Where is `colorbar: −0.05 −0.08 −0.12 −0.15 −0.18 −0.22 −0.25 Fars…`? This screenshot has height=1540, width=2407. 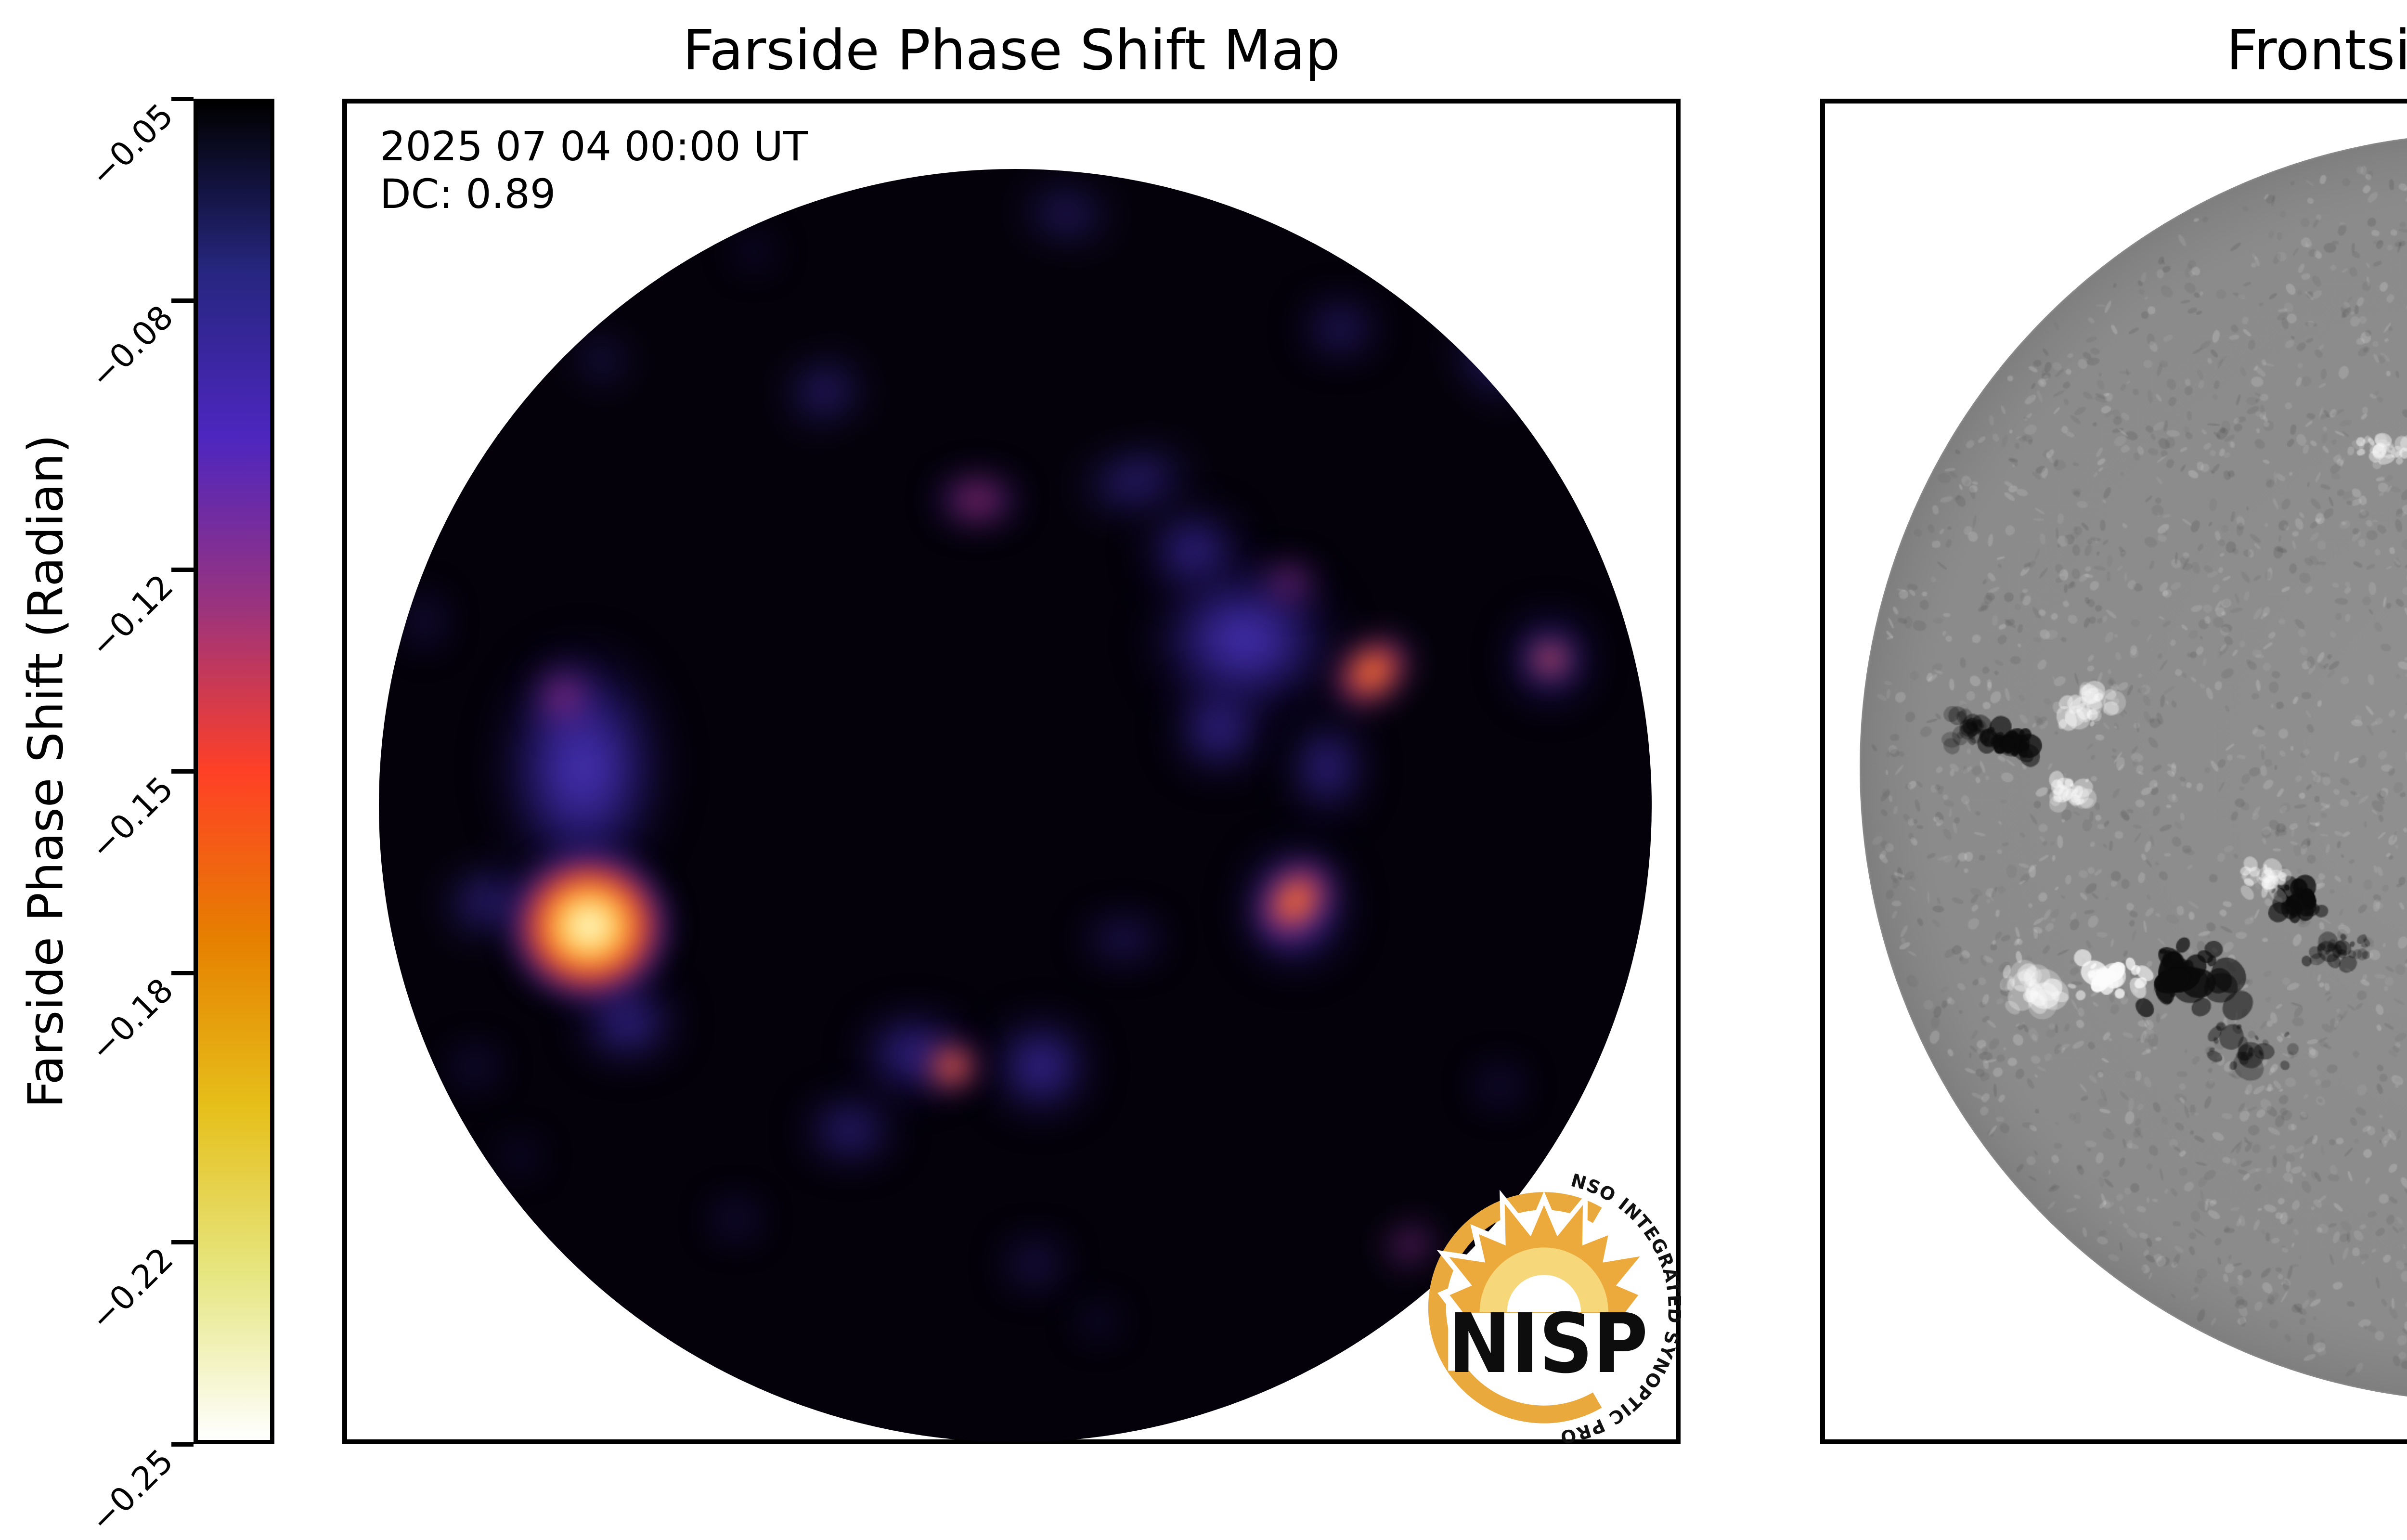
colorbar: −0.05 −0.08 −0.12 −0.15 −0.18 −0.22 −0.25 Fars… is located at coordinates (173, 818).